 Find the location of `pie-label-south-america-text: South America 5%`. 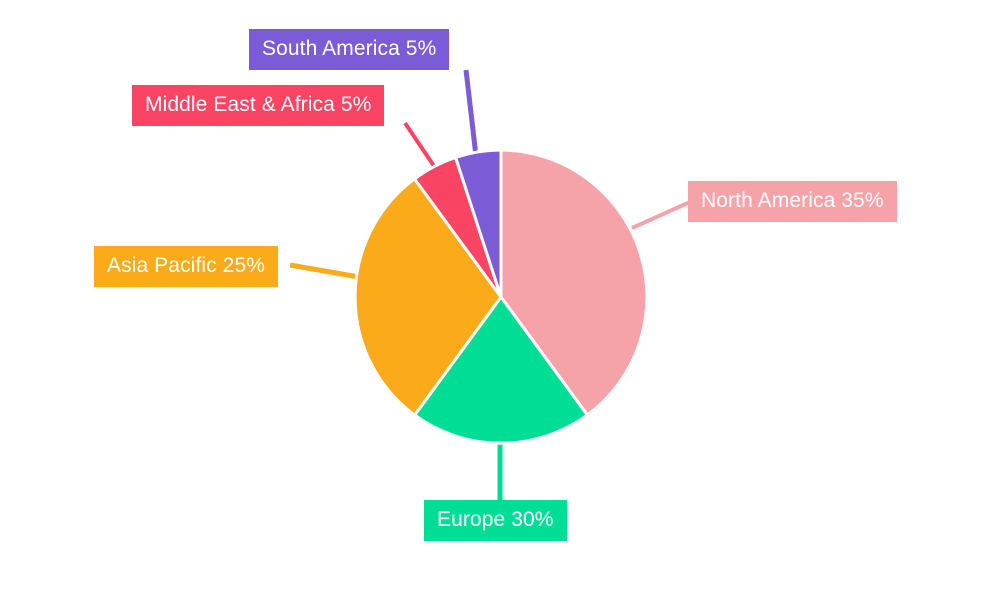

pie-label-south-america-text: South America 5% is located at coordinates (349, 48).